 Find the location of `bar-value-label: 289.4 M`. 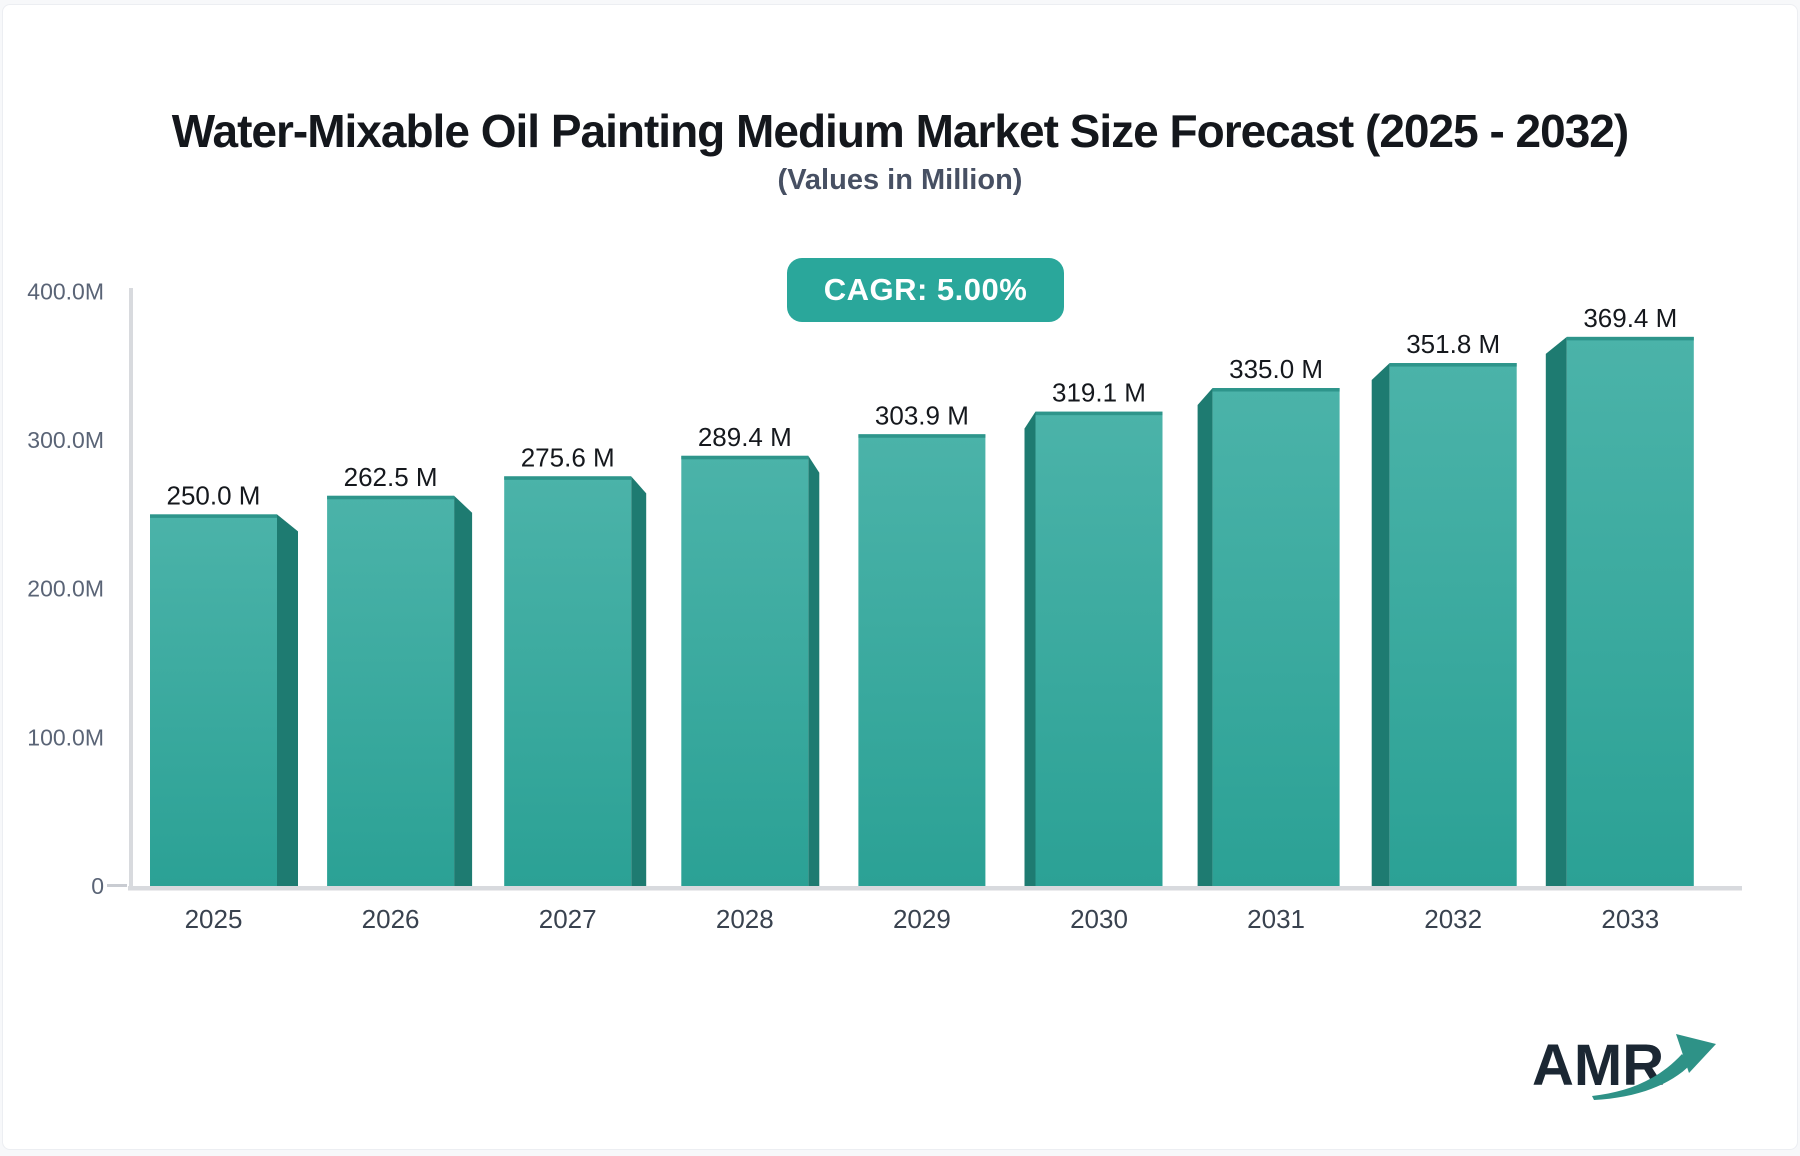

bar-value-label: 289.4 M is located at coordinates (745, 437).